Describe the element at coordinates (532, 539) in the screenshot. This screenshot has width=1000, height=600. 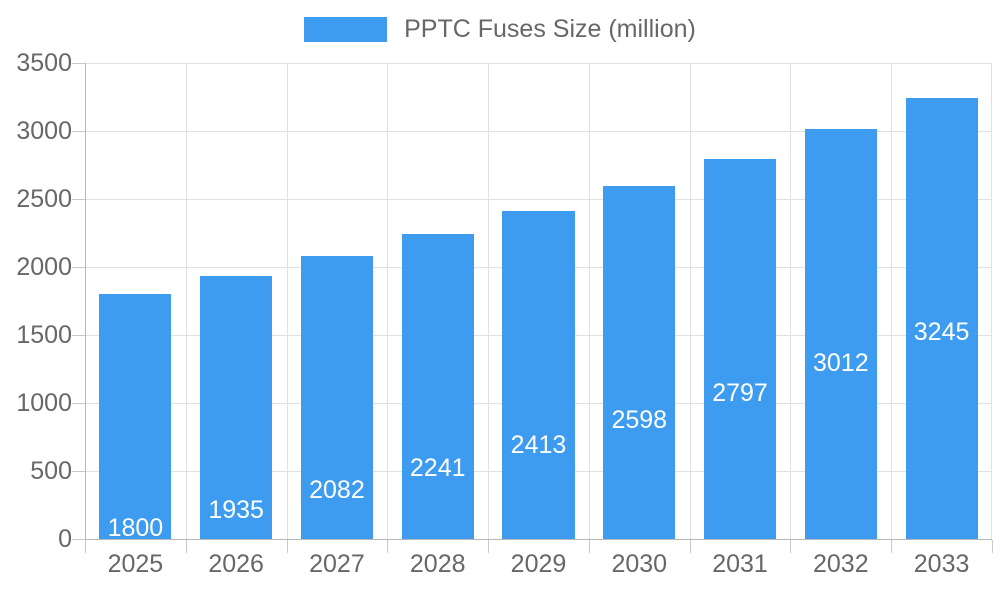
I see `x-axis-line` at that location.